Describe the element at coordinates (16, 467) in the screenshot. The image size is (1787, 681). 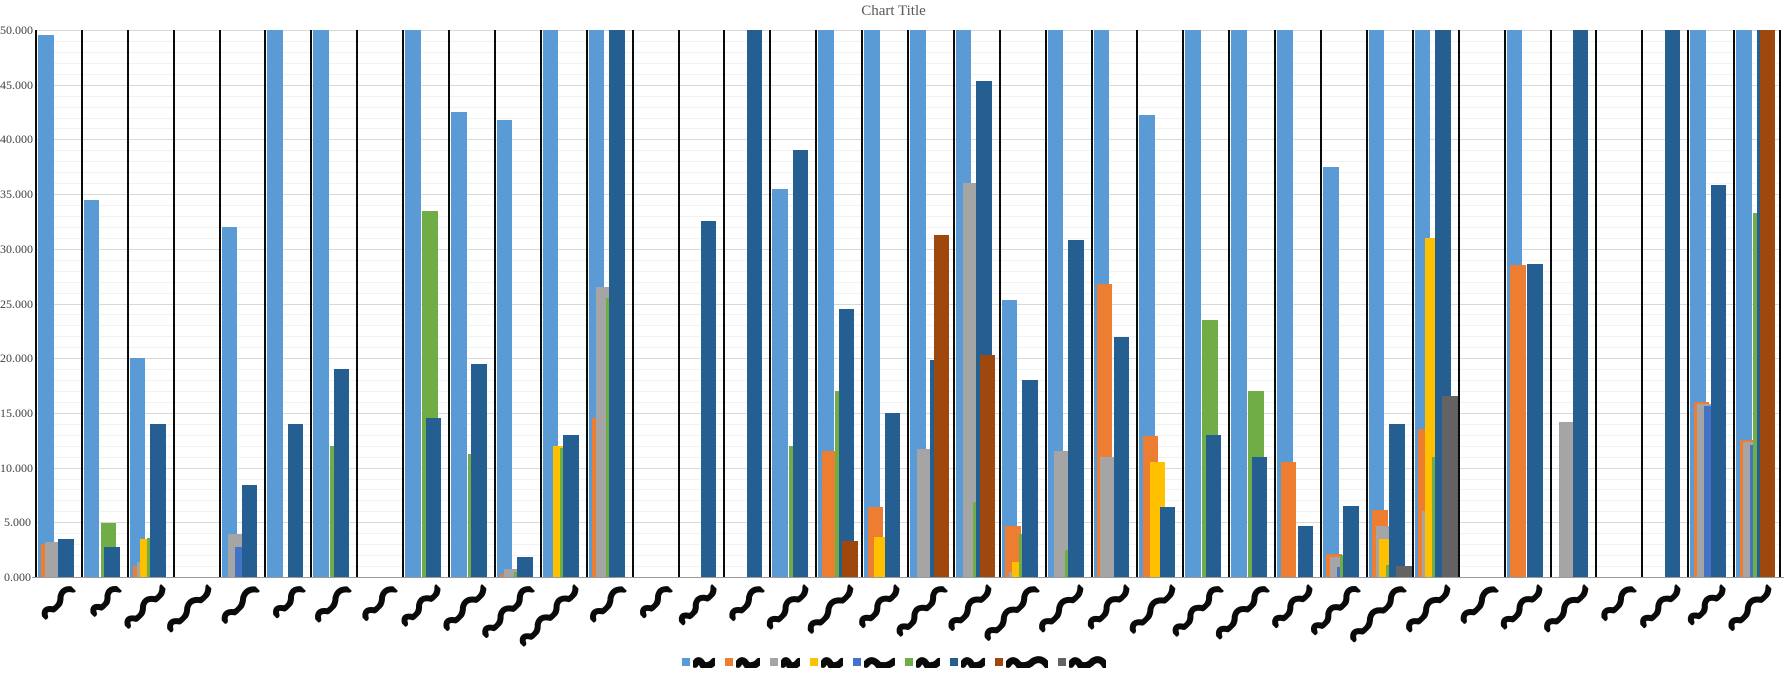
I see `y-axis-tick-label: 10.000` at that location.